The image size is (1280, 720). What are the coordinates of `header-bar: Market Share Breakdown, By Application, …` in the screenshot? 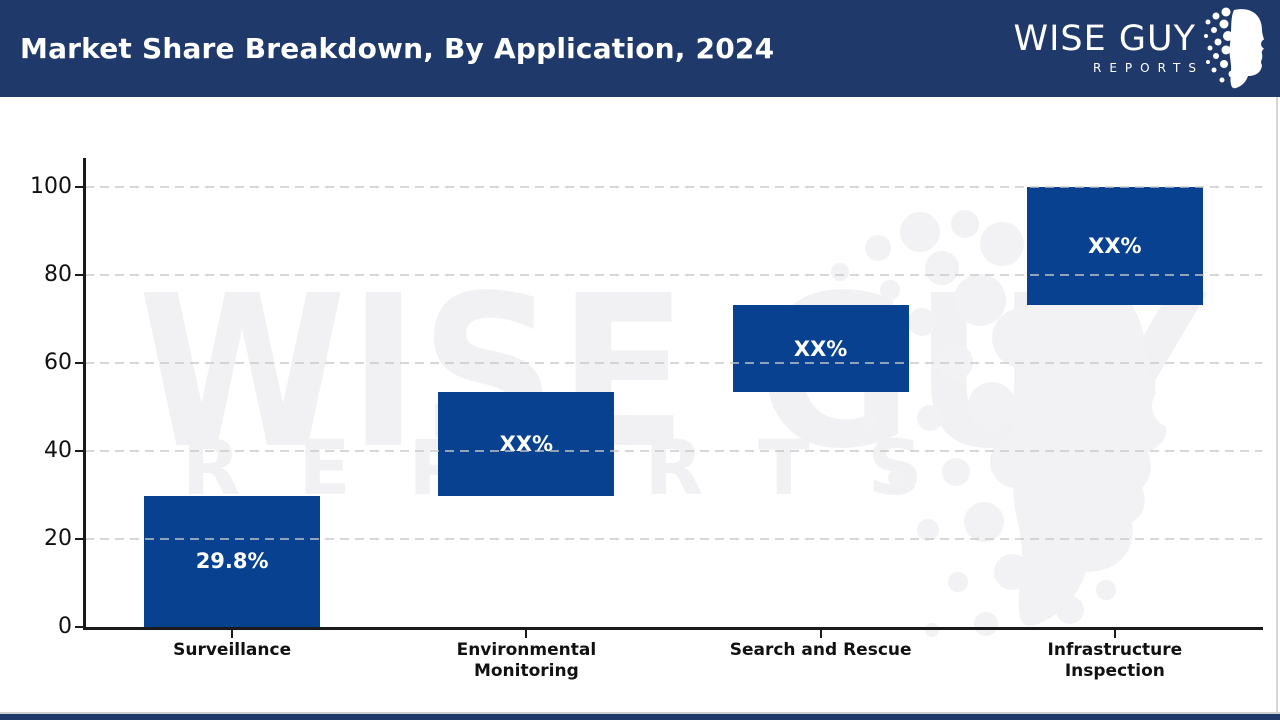 It's located at (640, 48).